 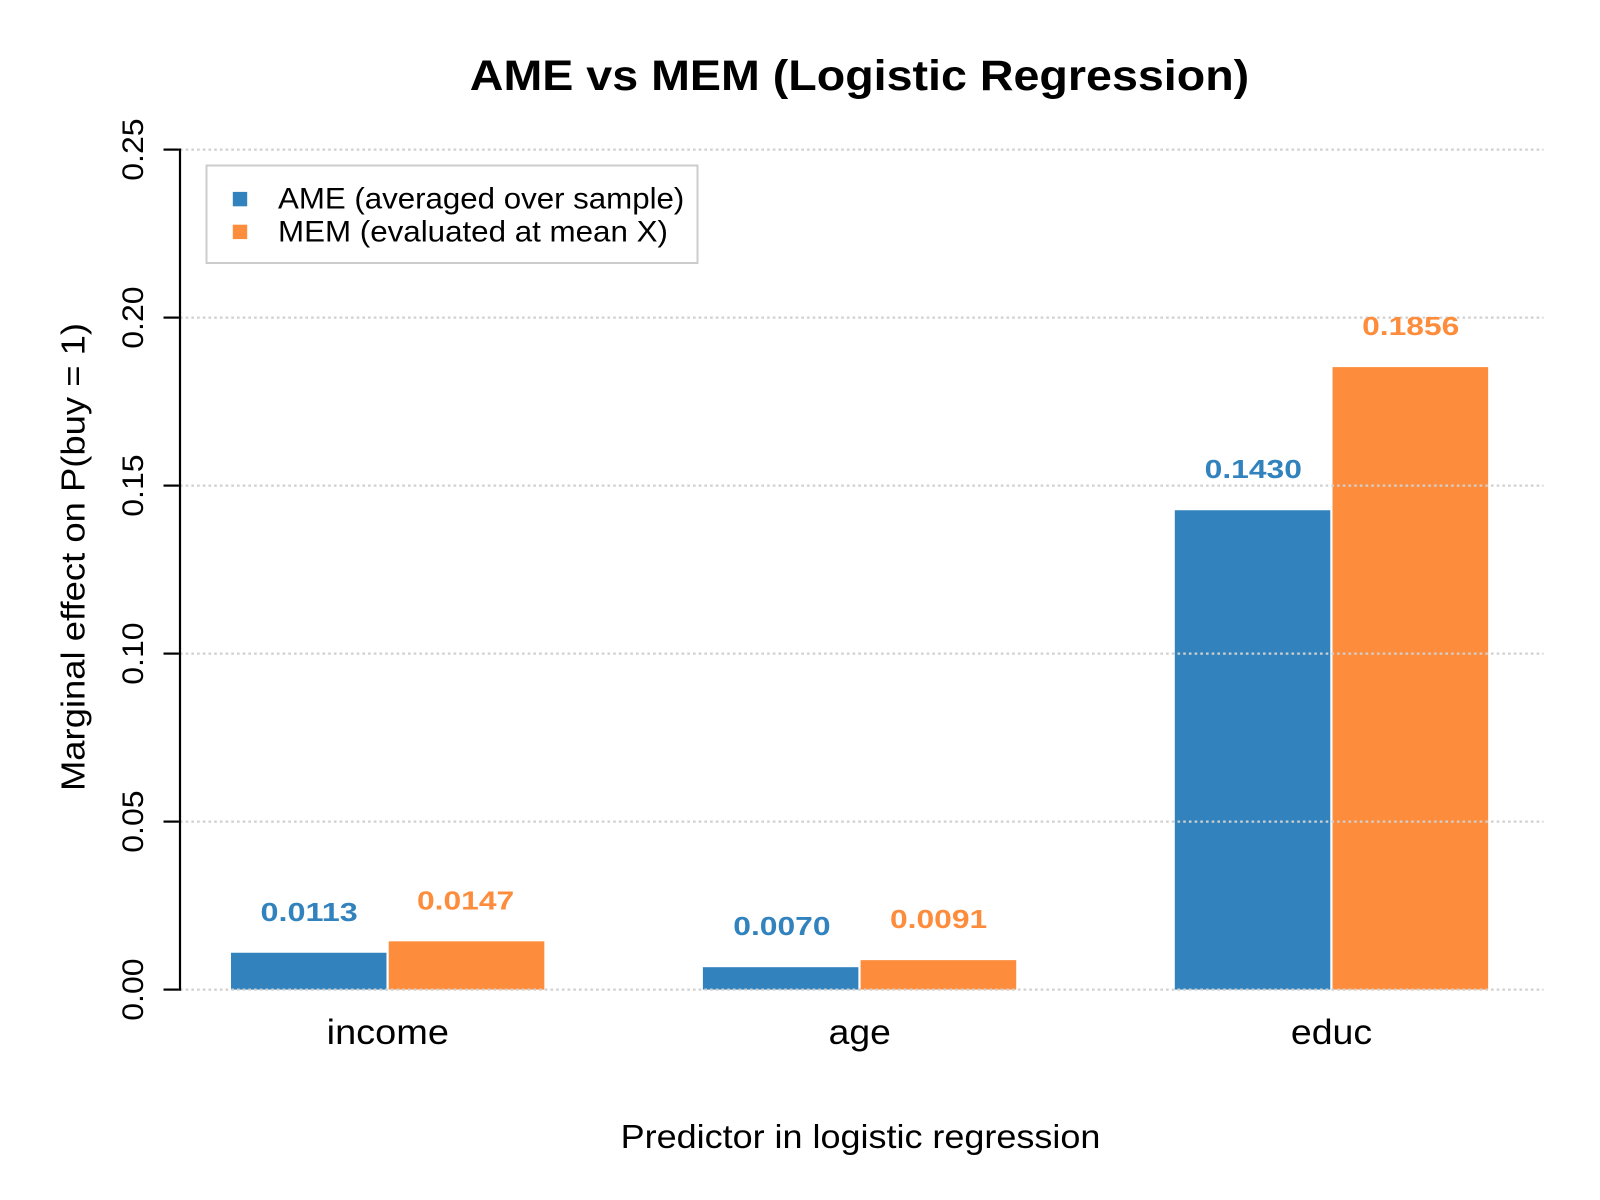 What do you see at coordinates (1331, 1032) in the screenshot?
I see `svg-text: educ` at bounding box center [1331, 1032].